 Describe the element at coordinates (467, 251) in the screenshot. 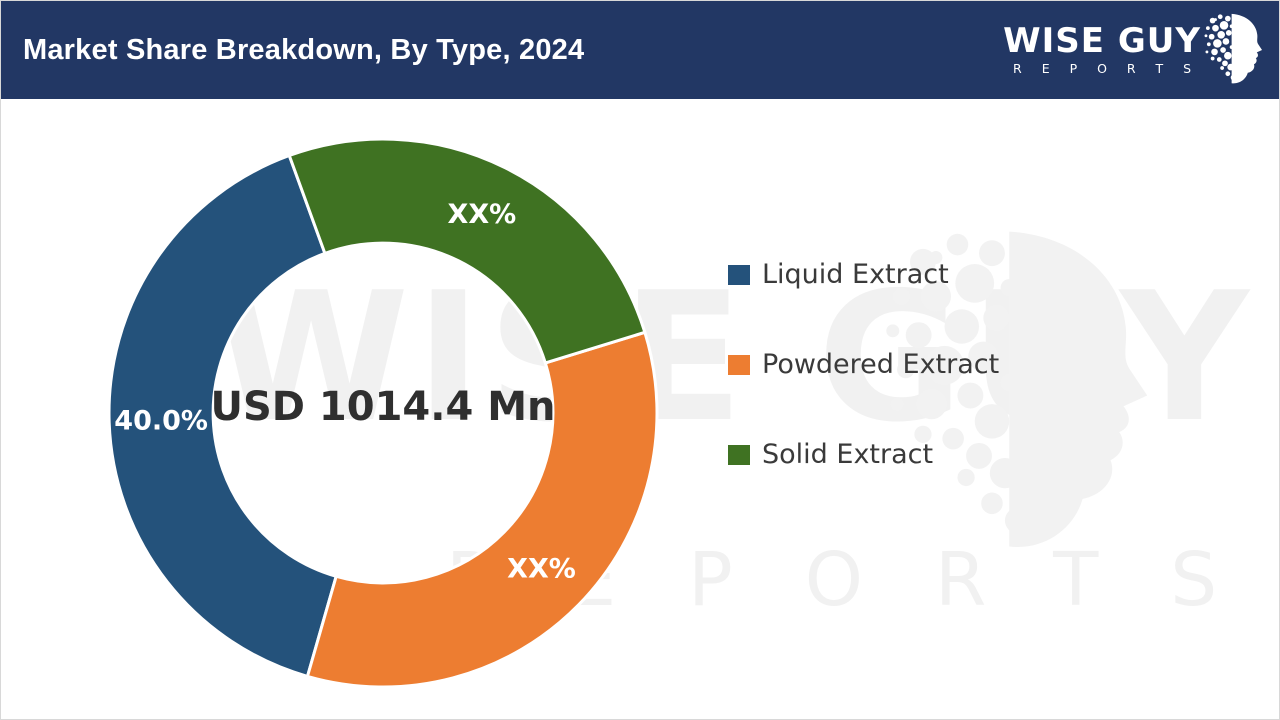

I see `pie-slice-solid-extract` at that location.